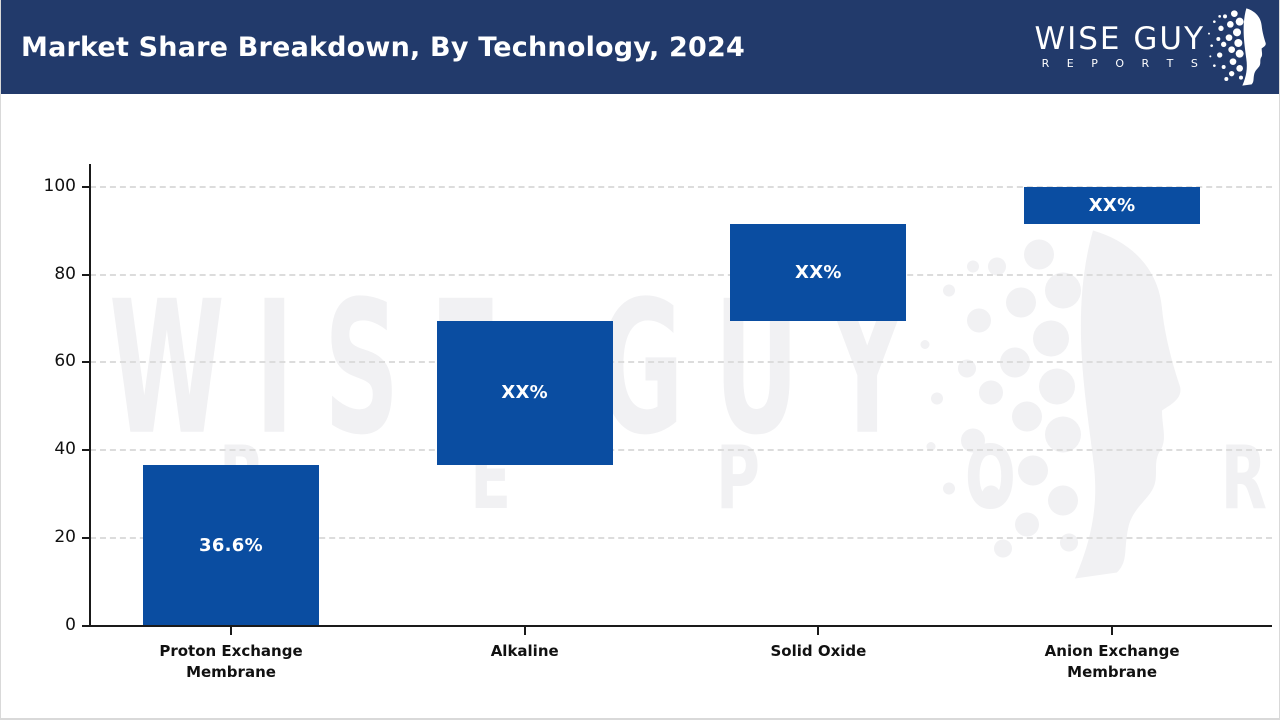 Image resolution: width=1280 pixels, height=720 pixels. Describe the element at coordinates (70, 624) in the screenshot. I see `y-tick-label: 0` at that location.